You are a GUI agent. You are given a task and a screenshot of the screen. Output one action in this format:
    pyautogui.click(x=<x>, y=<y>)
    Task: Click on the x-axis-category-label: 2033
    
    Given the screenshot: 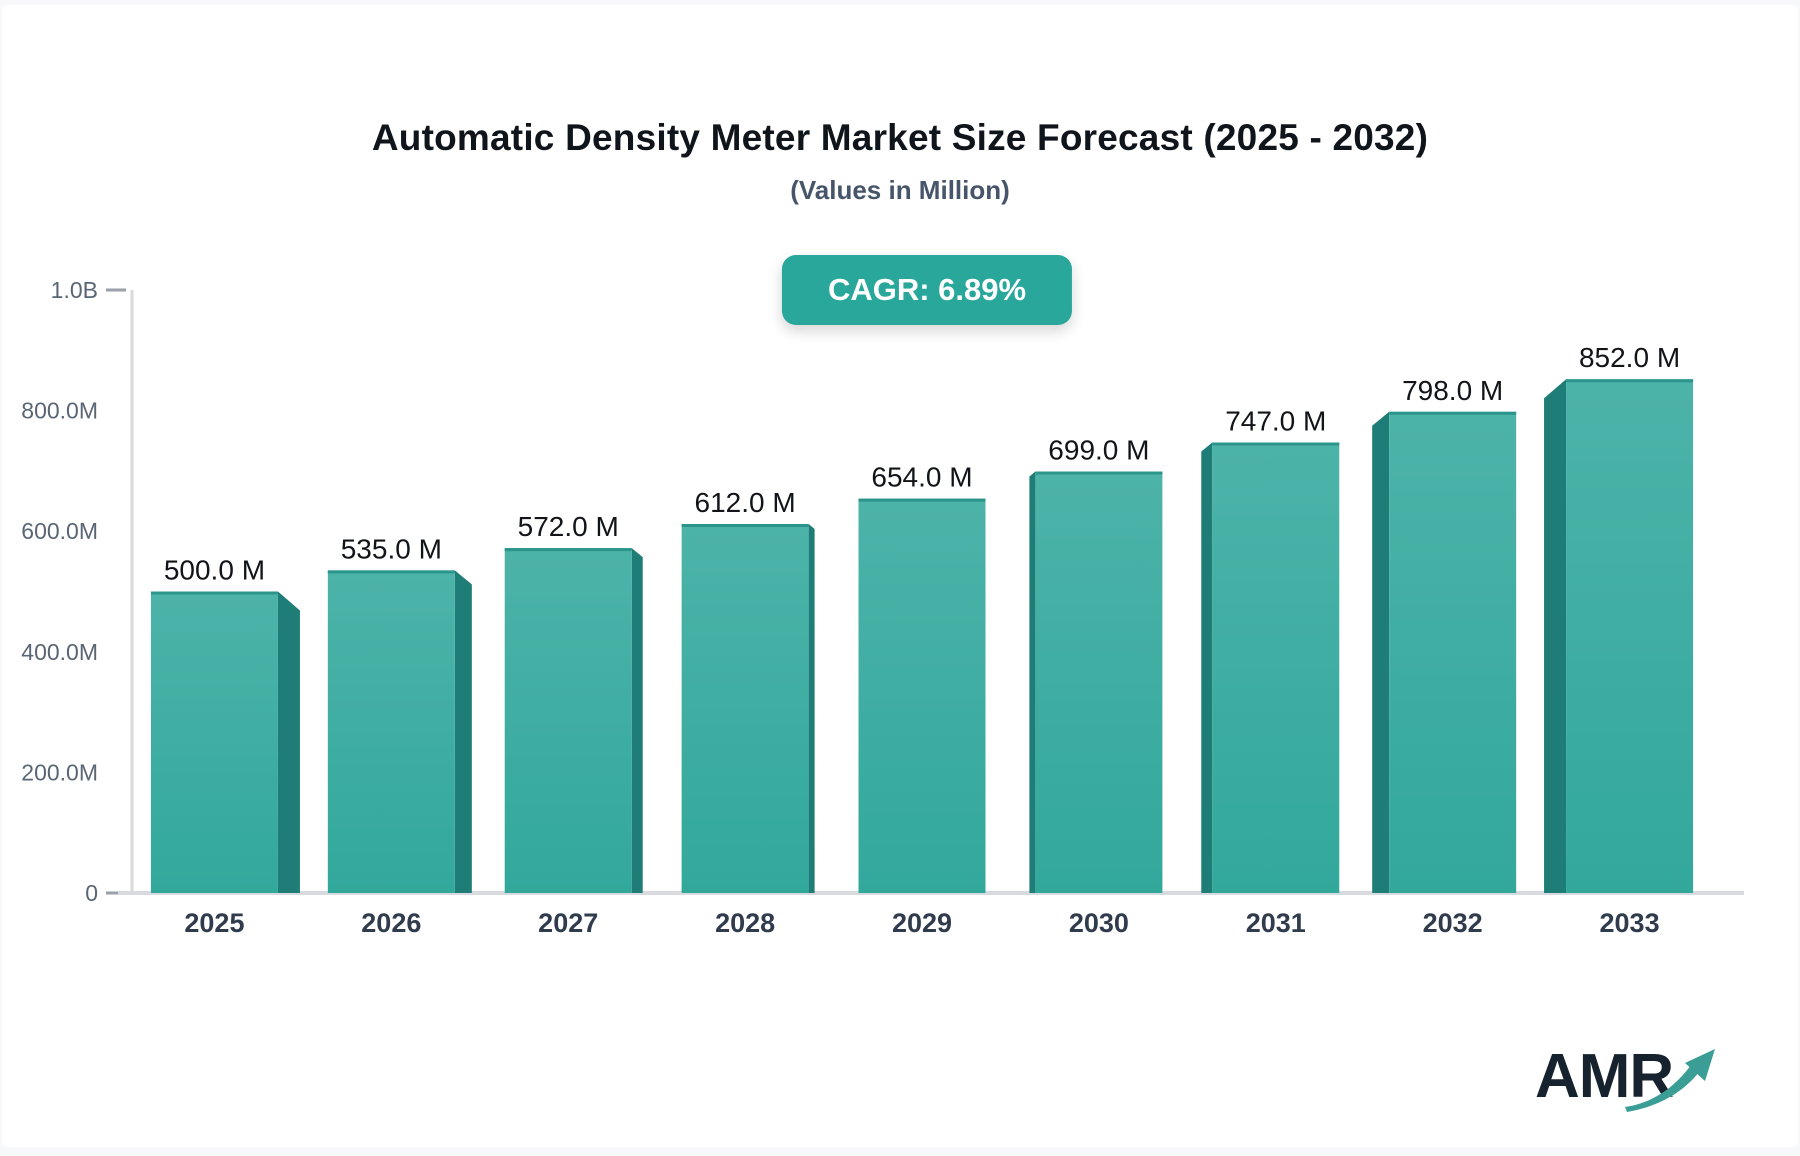 What is the action you would take?
    pyautogui.click(x=1630, y=923)
    